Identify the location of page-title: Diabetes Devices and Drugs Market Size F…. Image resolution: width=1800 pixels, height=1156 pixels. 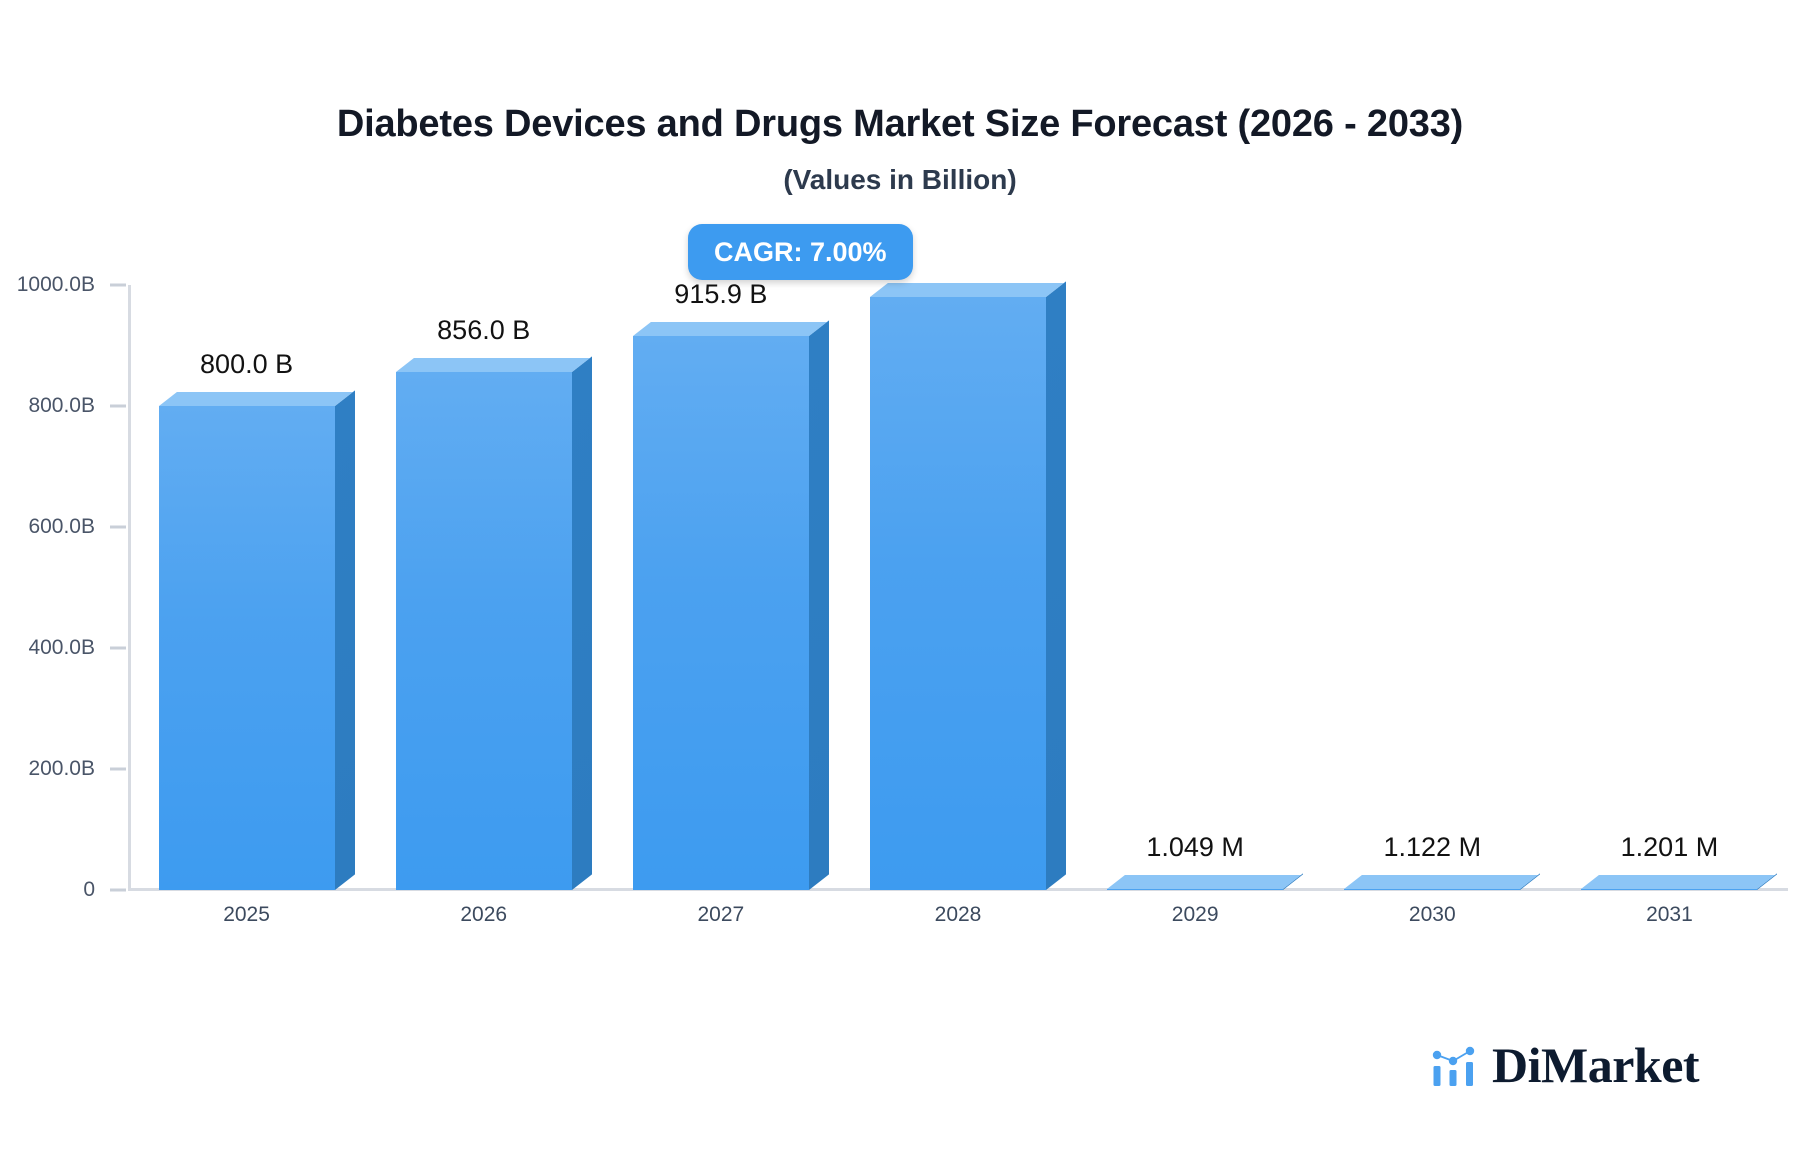
(900, 124).